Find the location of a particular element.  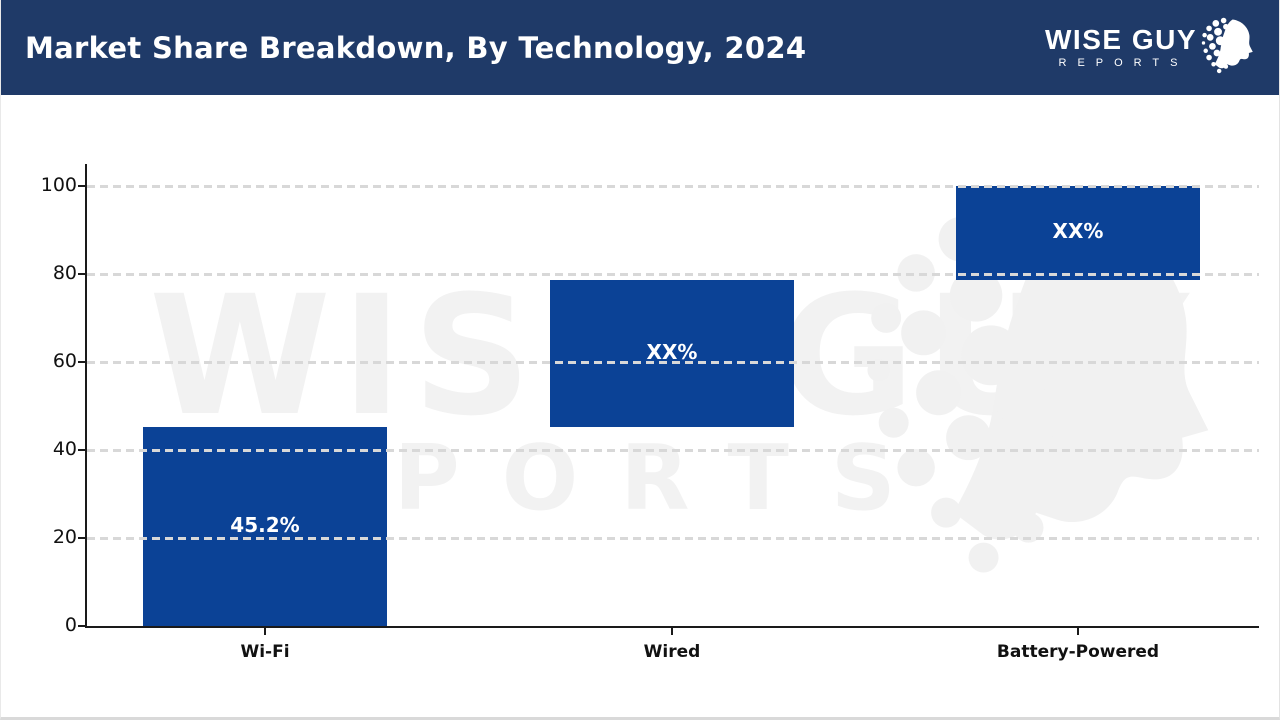

x-category-label: Wi-Fi is located at coordinates (265, 652).